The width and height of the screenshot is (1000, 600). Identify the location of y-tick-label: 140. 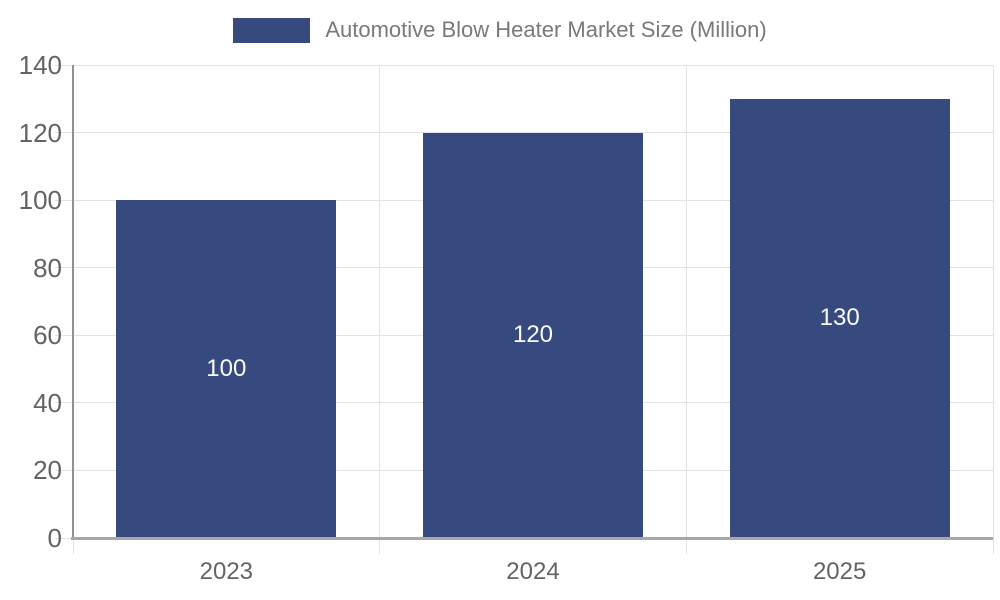
(40, 65).